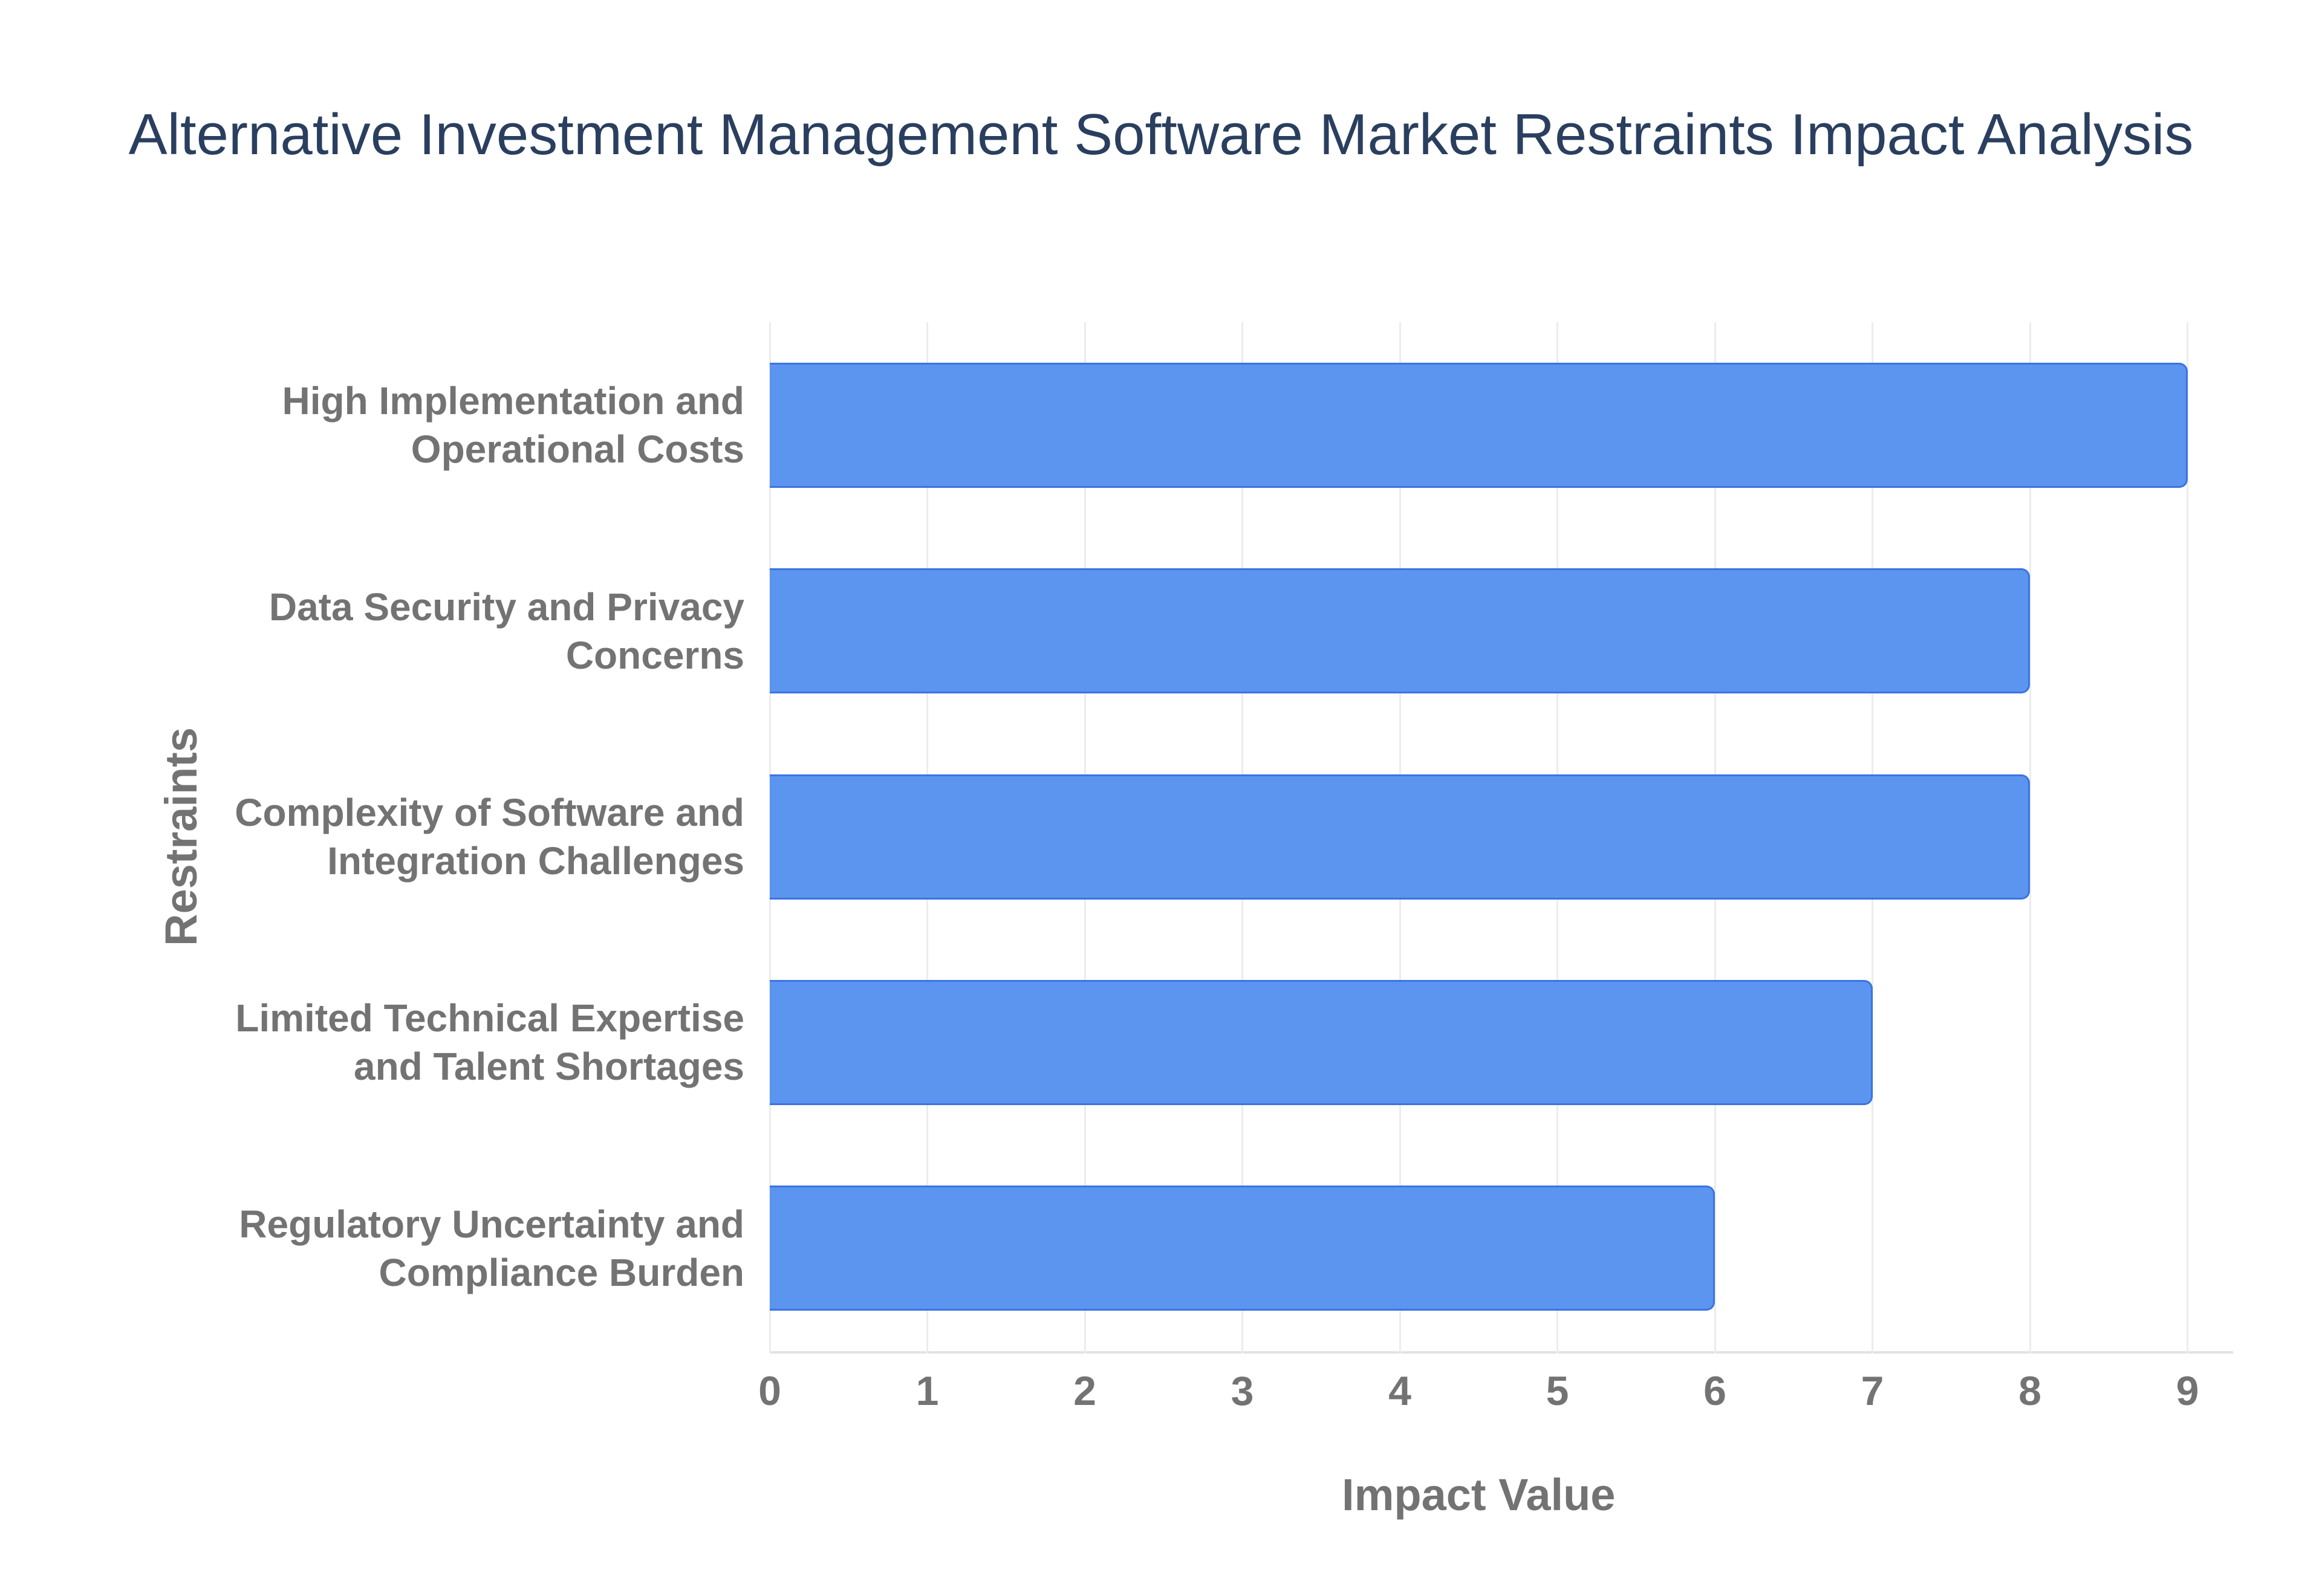  I want to click on y-category-label-line: Limited Technical Expertise, so click(490, 1018).